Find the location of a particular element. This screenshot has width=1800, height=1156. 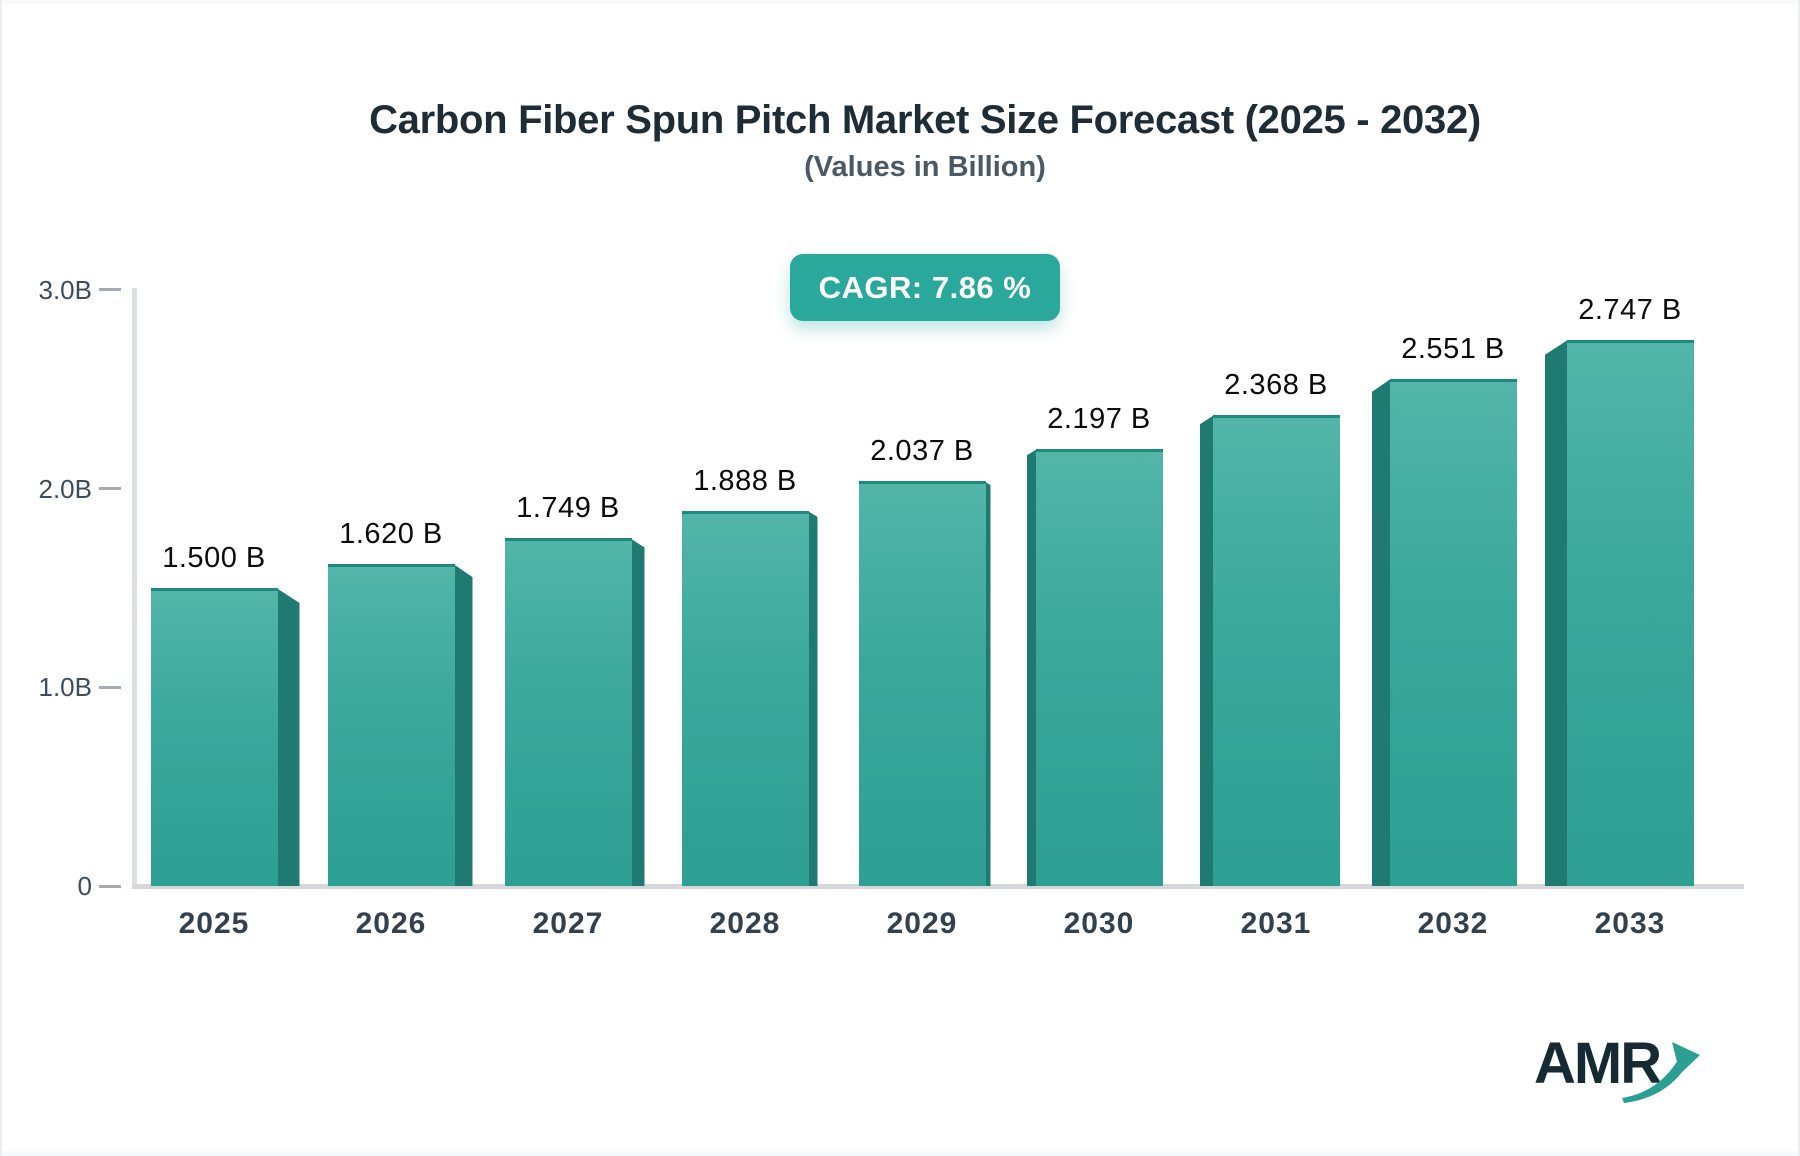

chart-subtitle: (Values in Billion) is located at coordinates (925, 167).